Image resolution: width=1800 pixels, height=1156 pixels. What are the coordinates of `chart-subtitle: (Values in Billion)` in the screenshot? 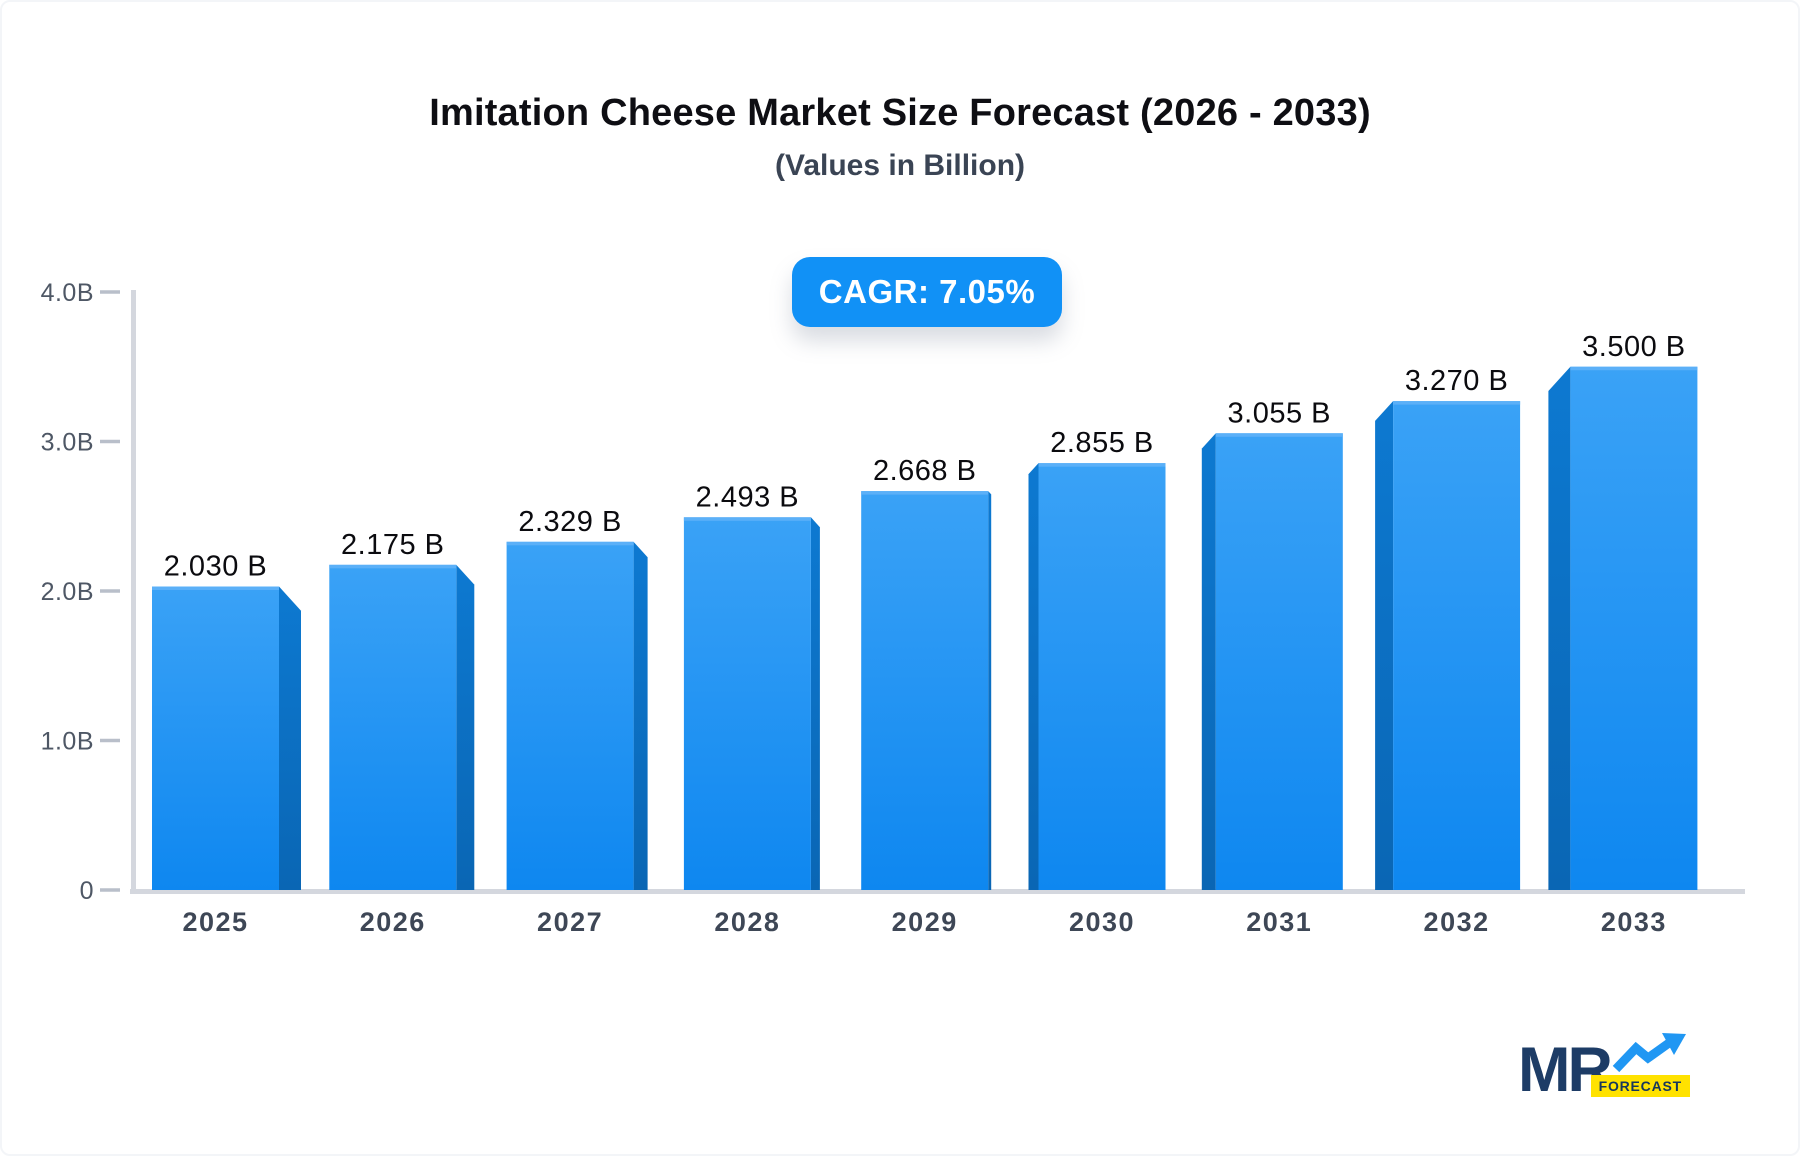 It's located at (900, 165).